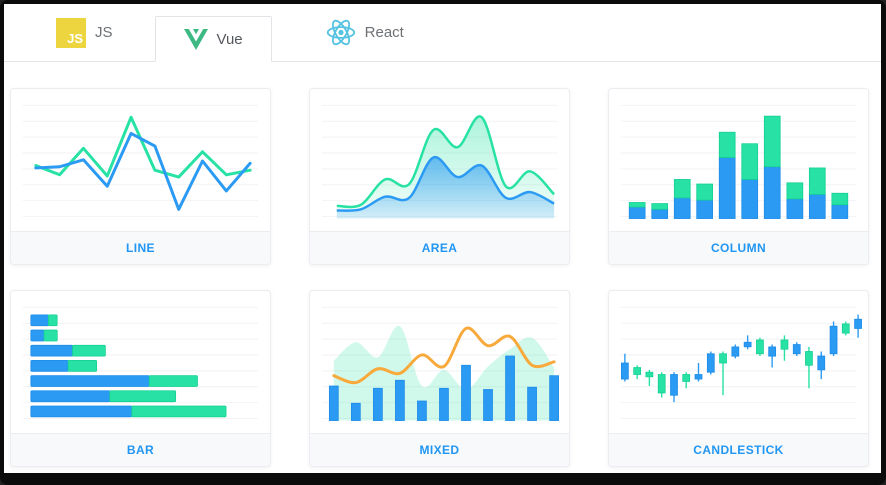  I want to click on card-label-candlestick: CANDLESTICK, so click(738, 450).